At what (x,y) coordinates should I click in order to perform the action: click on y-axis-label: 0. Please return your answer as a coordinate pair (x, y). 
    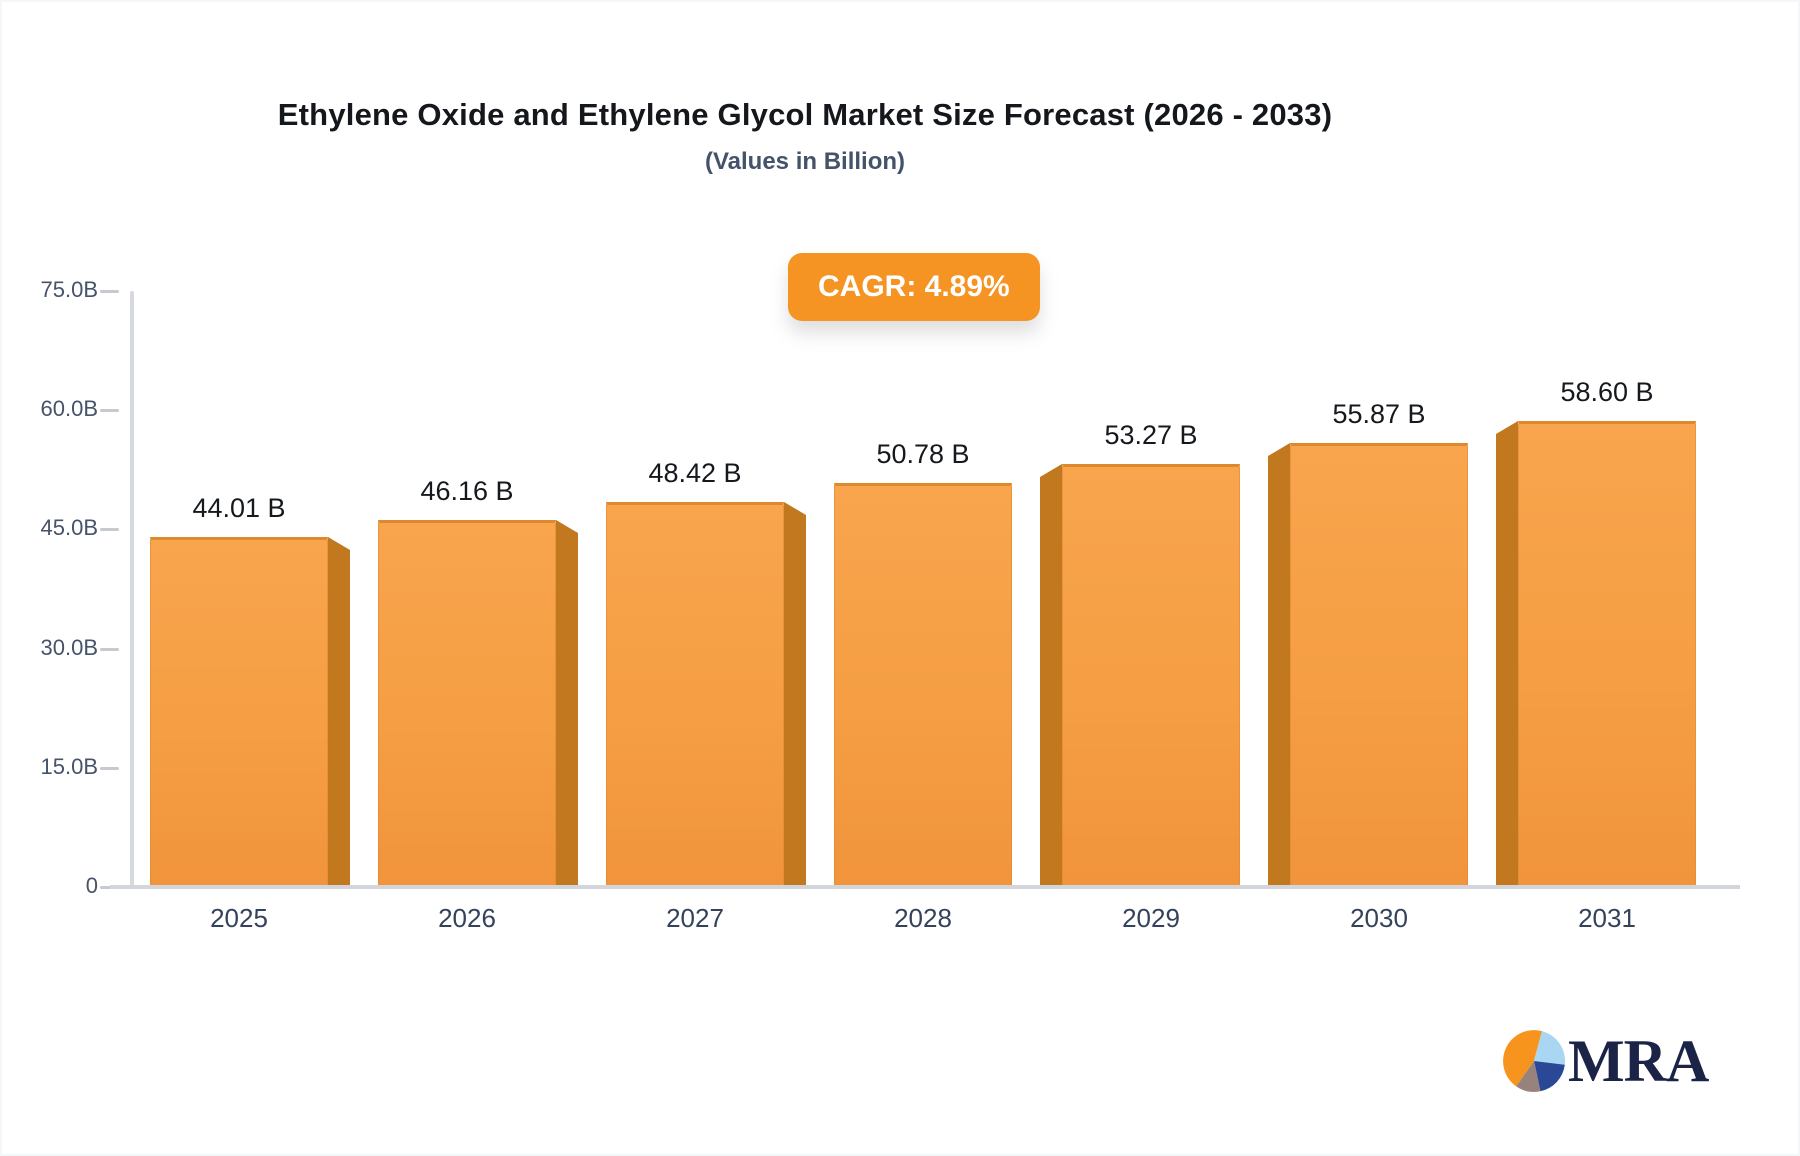
    Looking at the image, I should click on (91, 885).